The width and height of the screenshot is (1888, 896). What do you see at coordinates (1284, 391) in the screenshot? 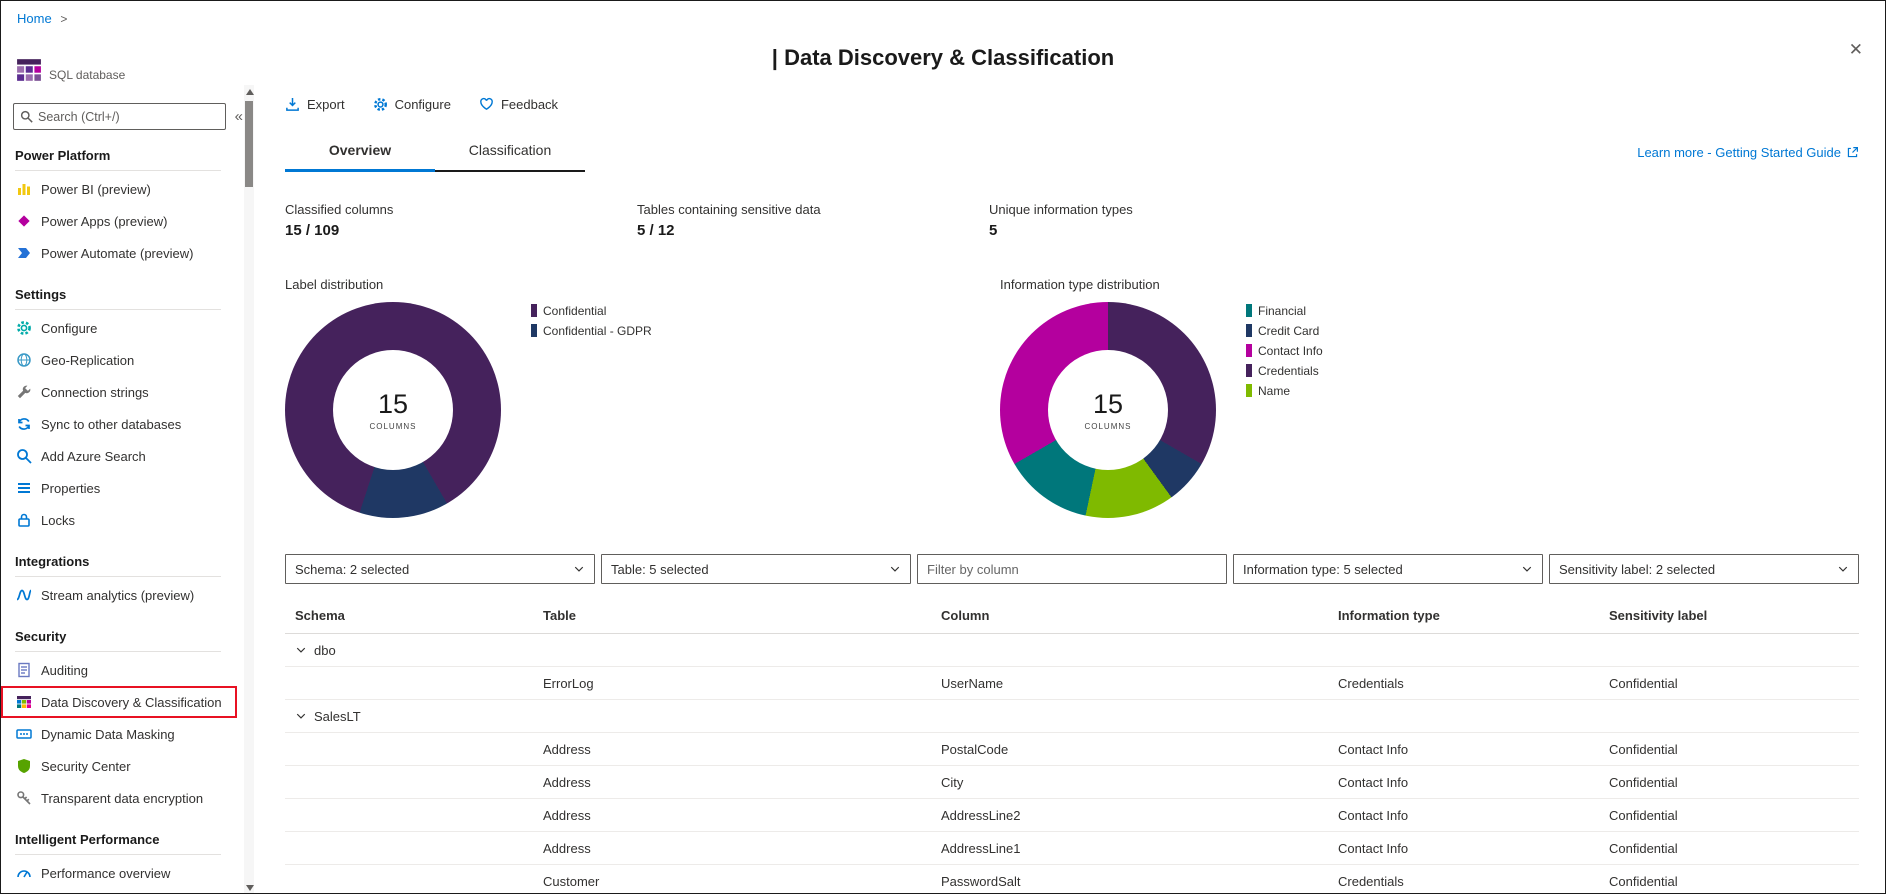
I see `legend-item-name: Name` at bounding box center [1284, 391].